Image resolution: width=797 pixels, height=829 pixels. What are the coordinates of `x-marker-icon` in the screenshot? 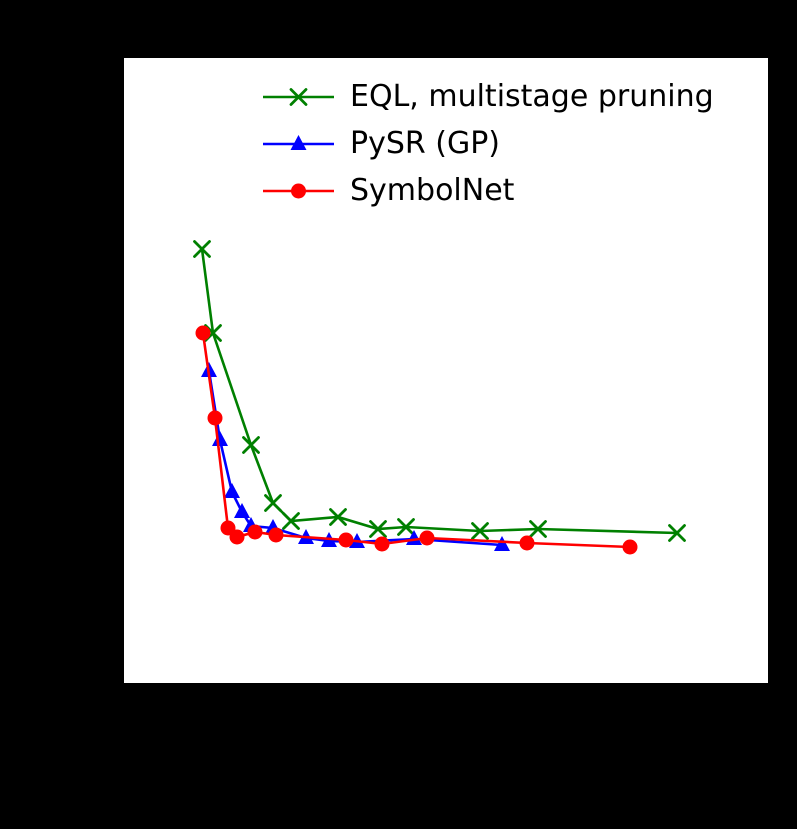 It's located at (298, 96).